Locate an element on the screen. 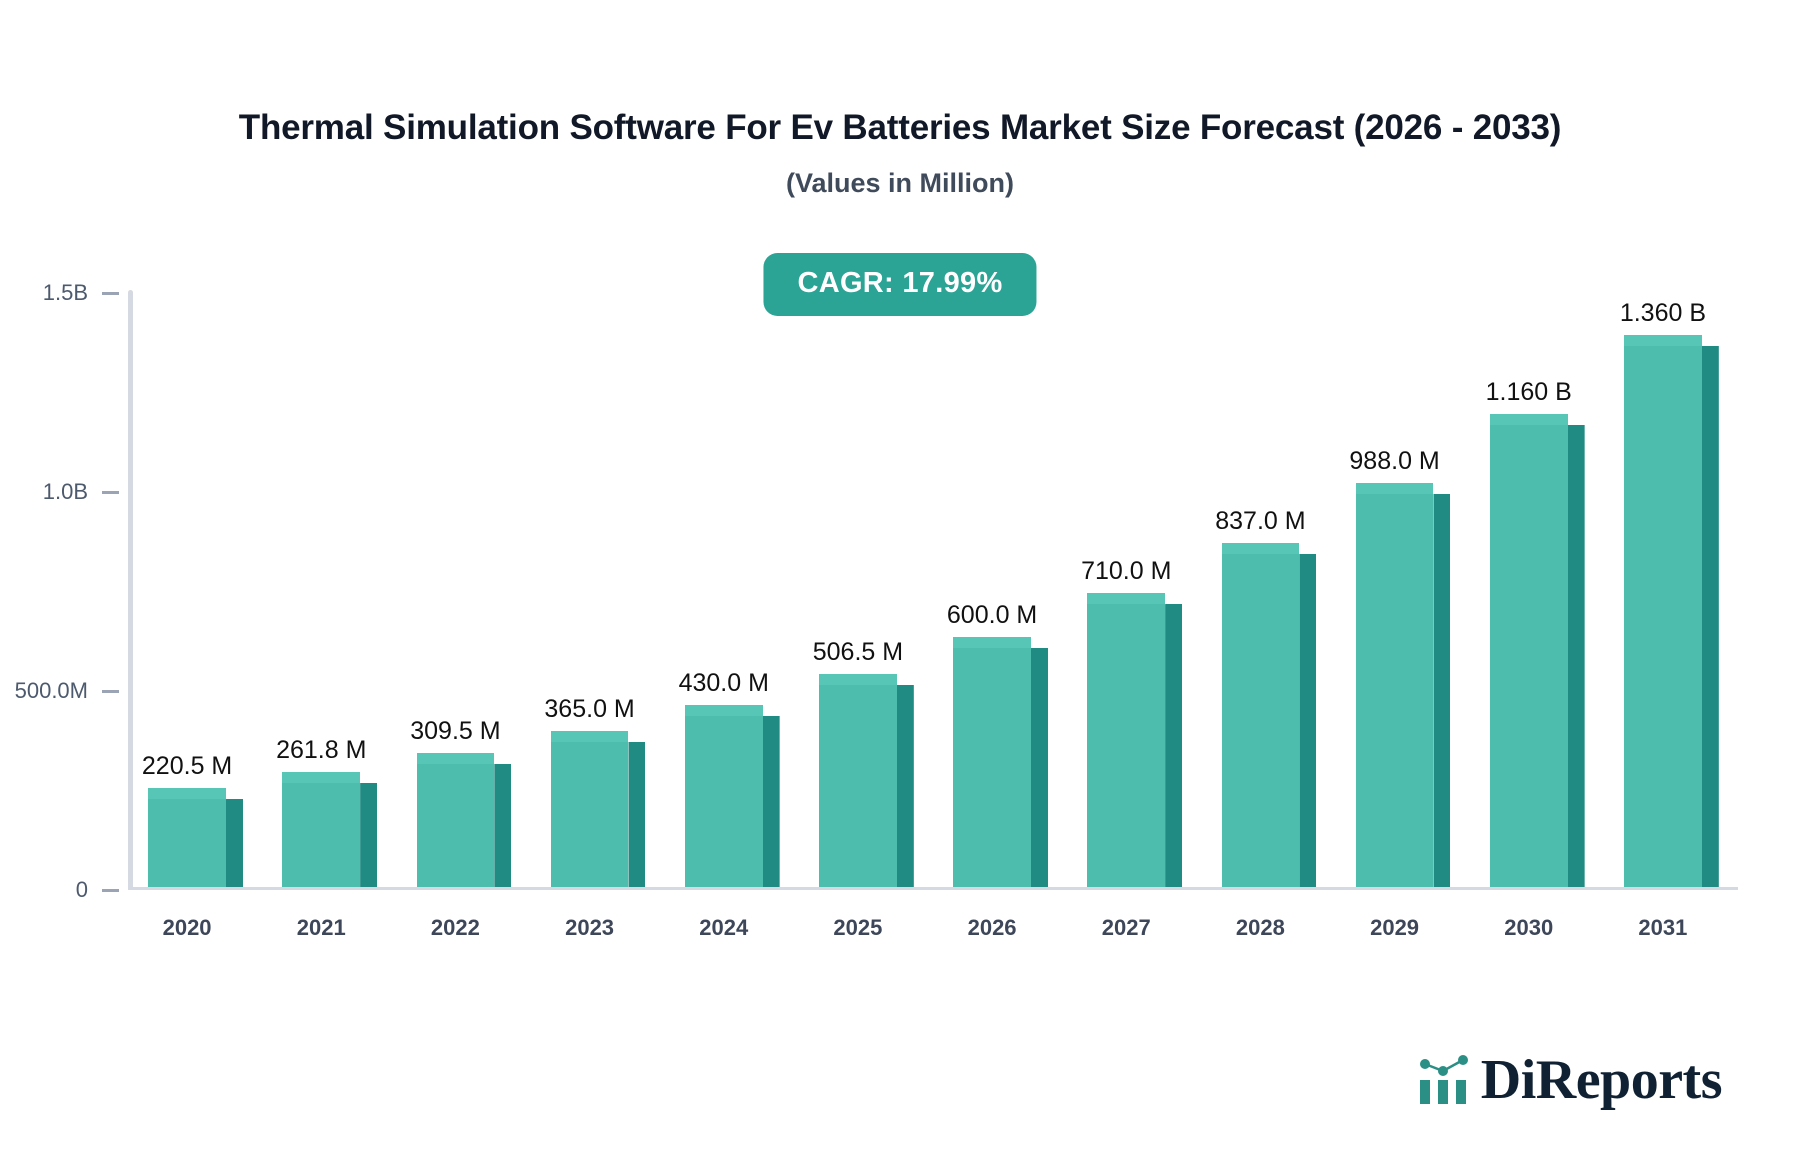 The image size is (1800, 1156). x-axis-category-label: 2031 is located at coordinates (1663, 927).